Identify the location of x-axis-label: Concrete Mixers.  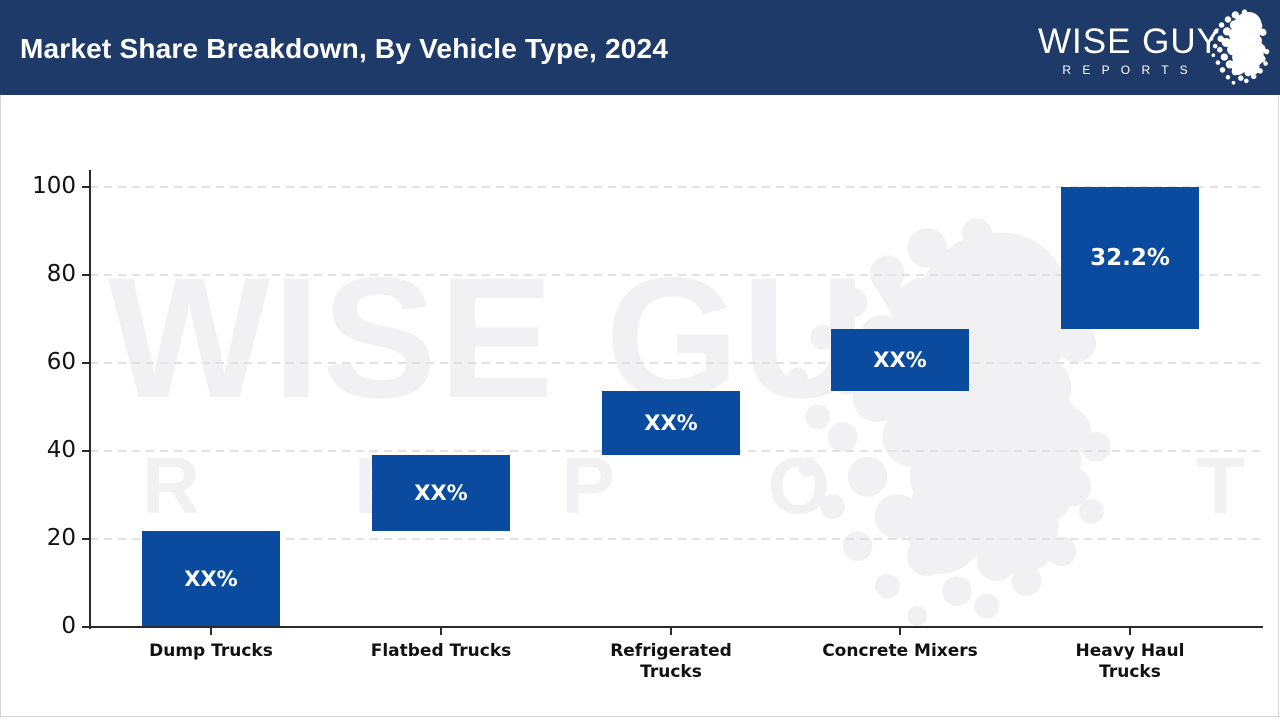
(900, 651).